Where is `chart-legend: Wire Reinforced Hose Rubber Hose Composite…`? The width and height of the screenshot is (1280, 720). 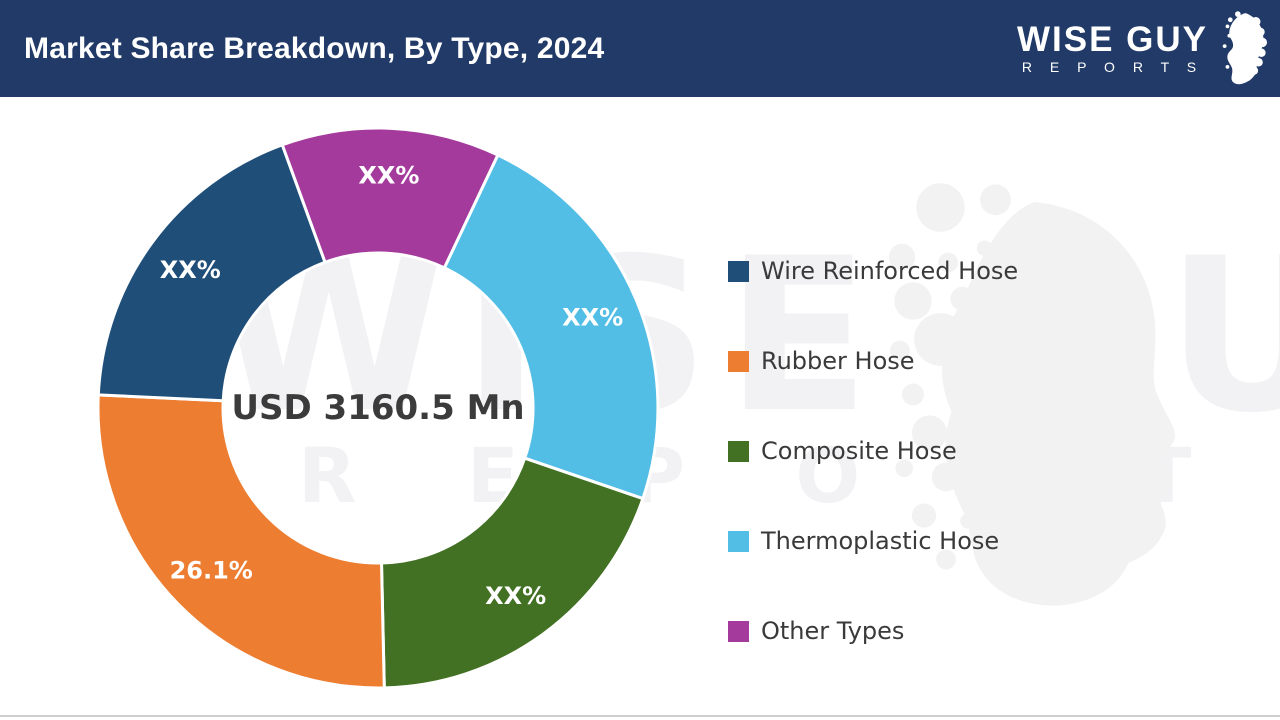
chart-legend: Wire Reinforced Hose Rubber Hose Composite… is located at coordinates (873, 482).